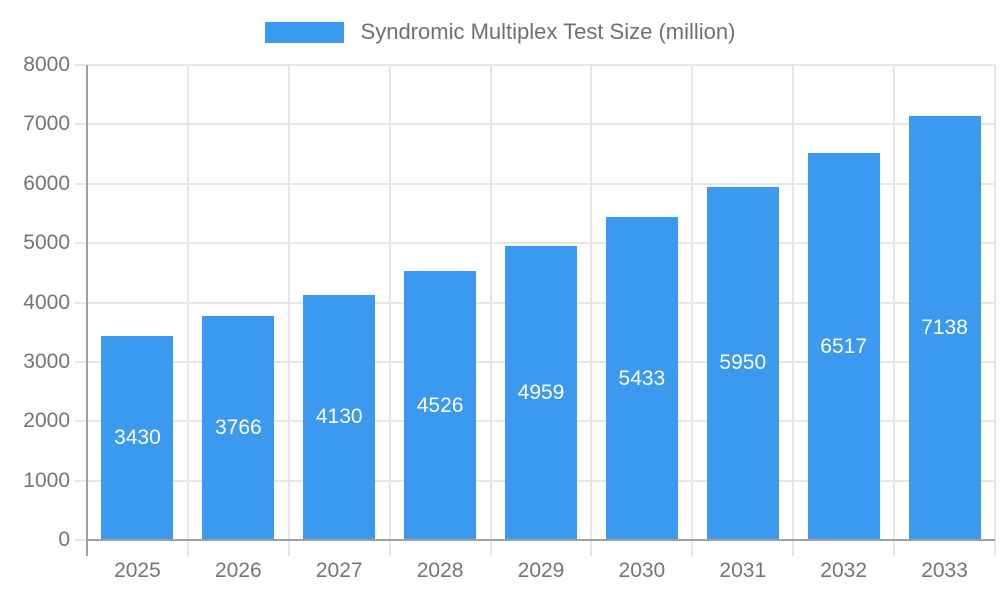 This screenshot has height=600, width=1000. I want to click on x-tick-label: 2032, so click(844, 570).